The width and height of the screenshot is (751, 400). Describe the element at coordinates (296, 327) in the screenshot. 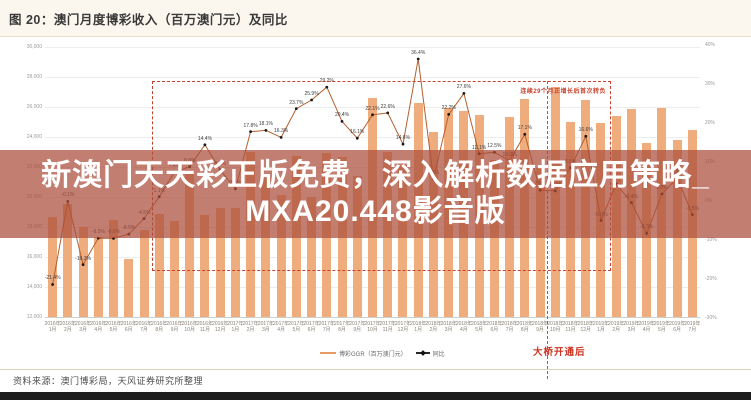

I see `x-axis-label: 2017年 5月` at that location.